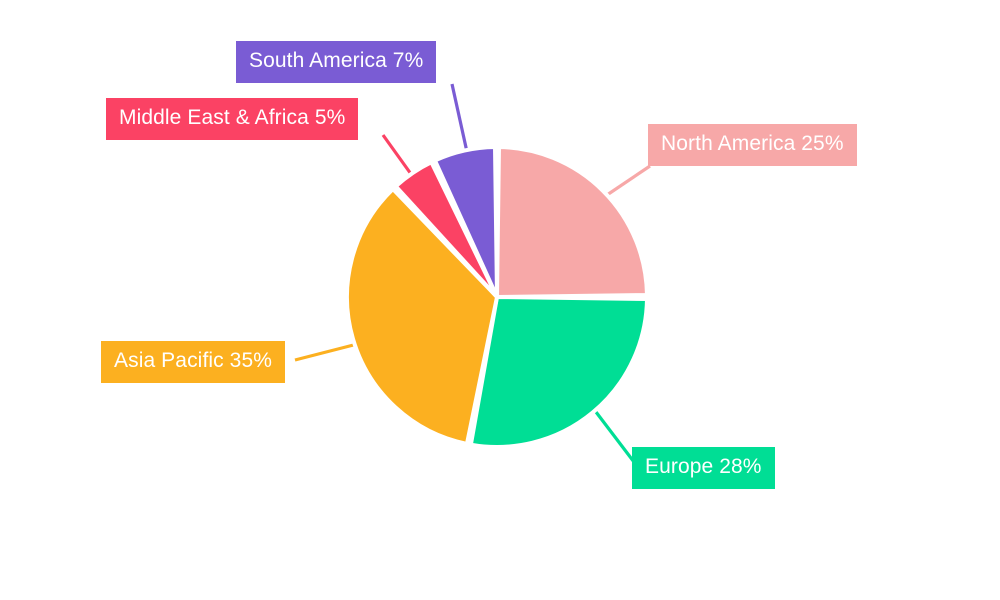 This screenshot has height=600, width=1000. I want to click on pie-slice-north-america, so click(572, 222).